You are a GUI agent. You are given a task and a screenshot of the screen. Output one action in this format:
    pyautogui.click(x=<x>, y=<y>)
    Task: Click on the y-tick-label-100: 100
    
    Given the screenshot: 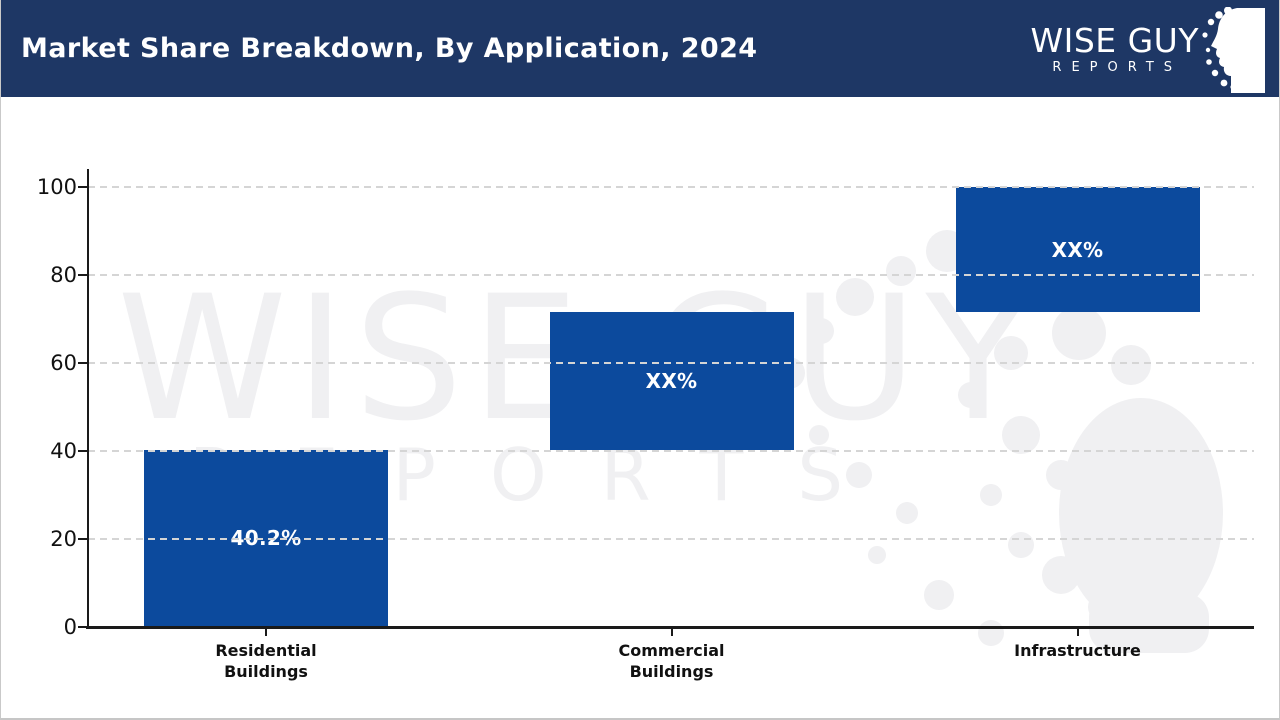 What is the action you would take?
    pyautogui.click(x=56, y=187)
    